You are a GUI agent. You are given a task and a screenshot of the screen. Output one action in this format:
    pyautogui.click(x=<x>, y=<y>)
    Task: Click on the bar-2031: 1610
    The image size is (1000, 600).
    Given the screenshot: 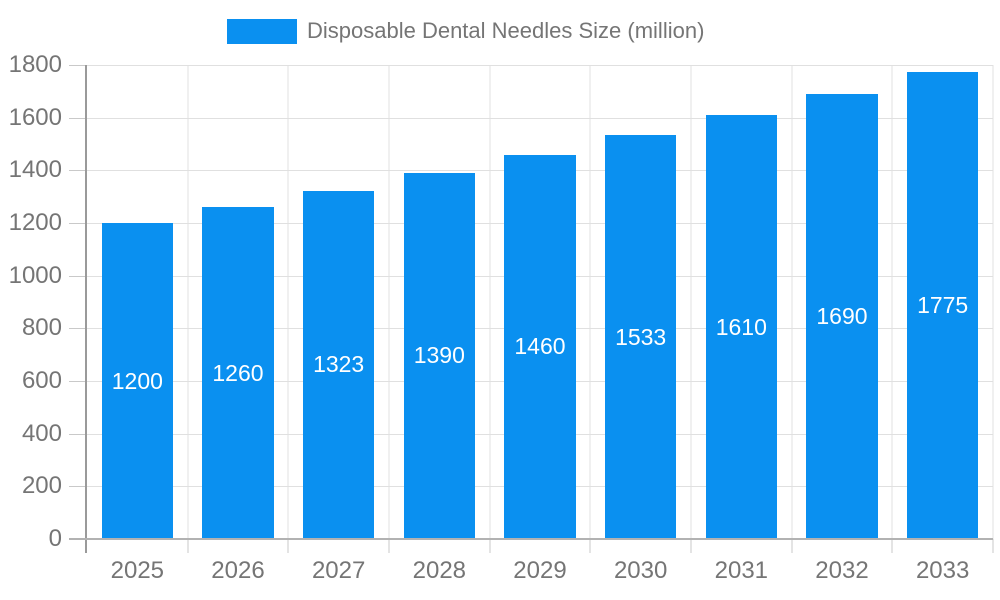 What is the action you would take?
    pyautogui.click(x=741, y=327)
    